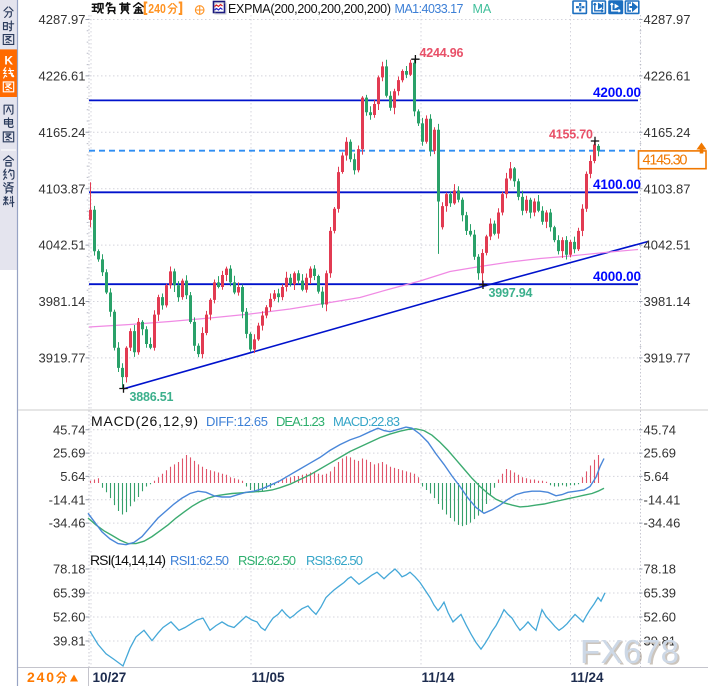 The image size is (708, 686). Describe the element at coordinates (482, 9) in the screenshot. I see `svg-text: MA` at that location.